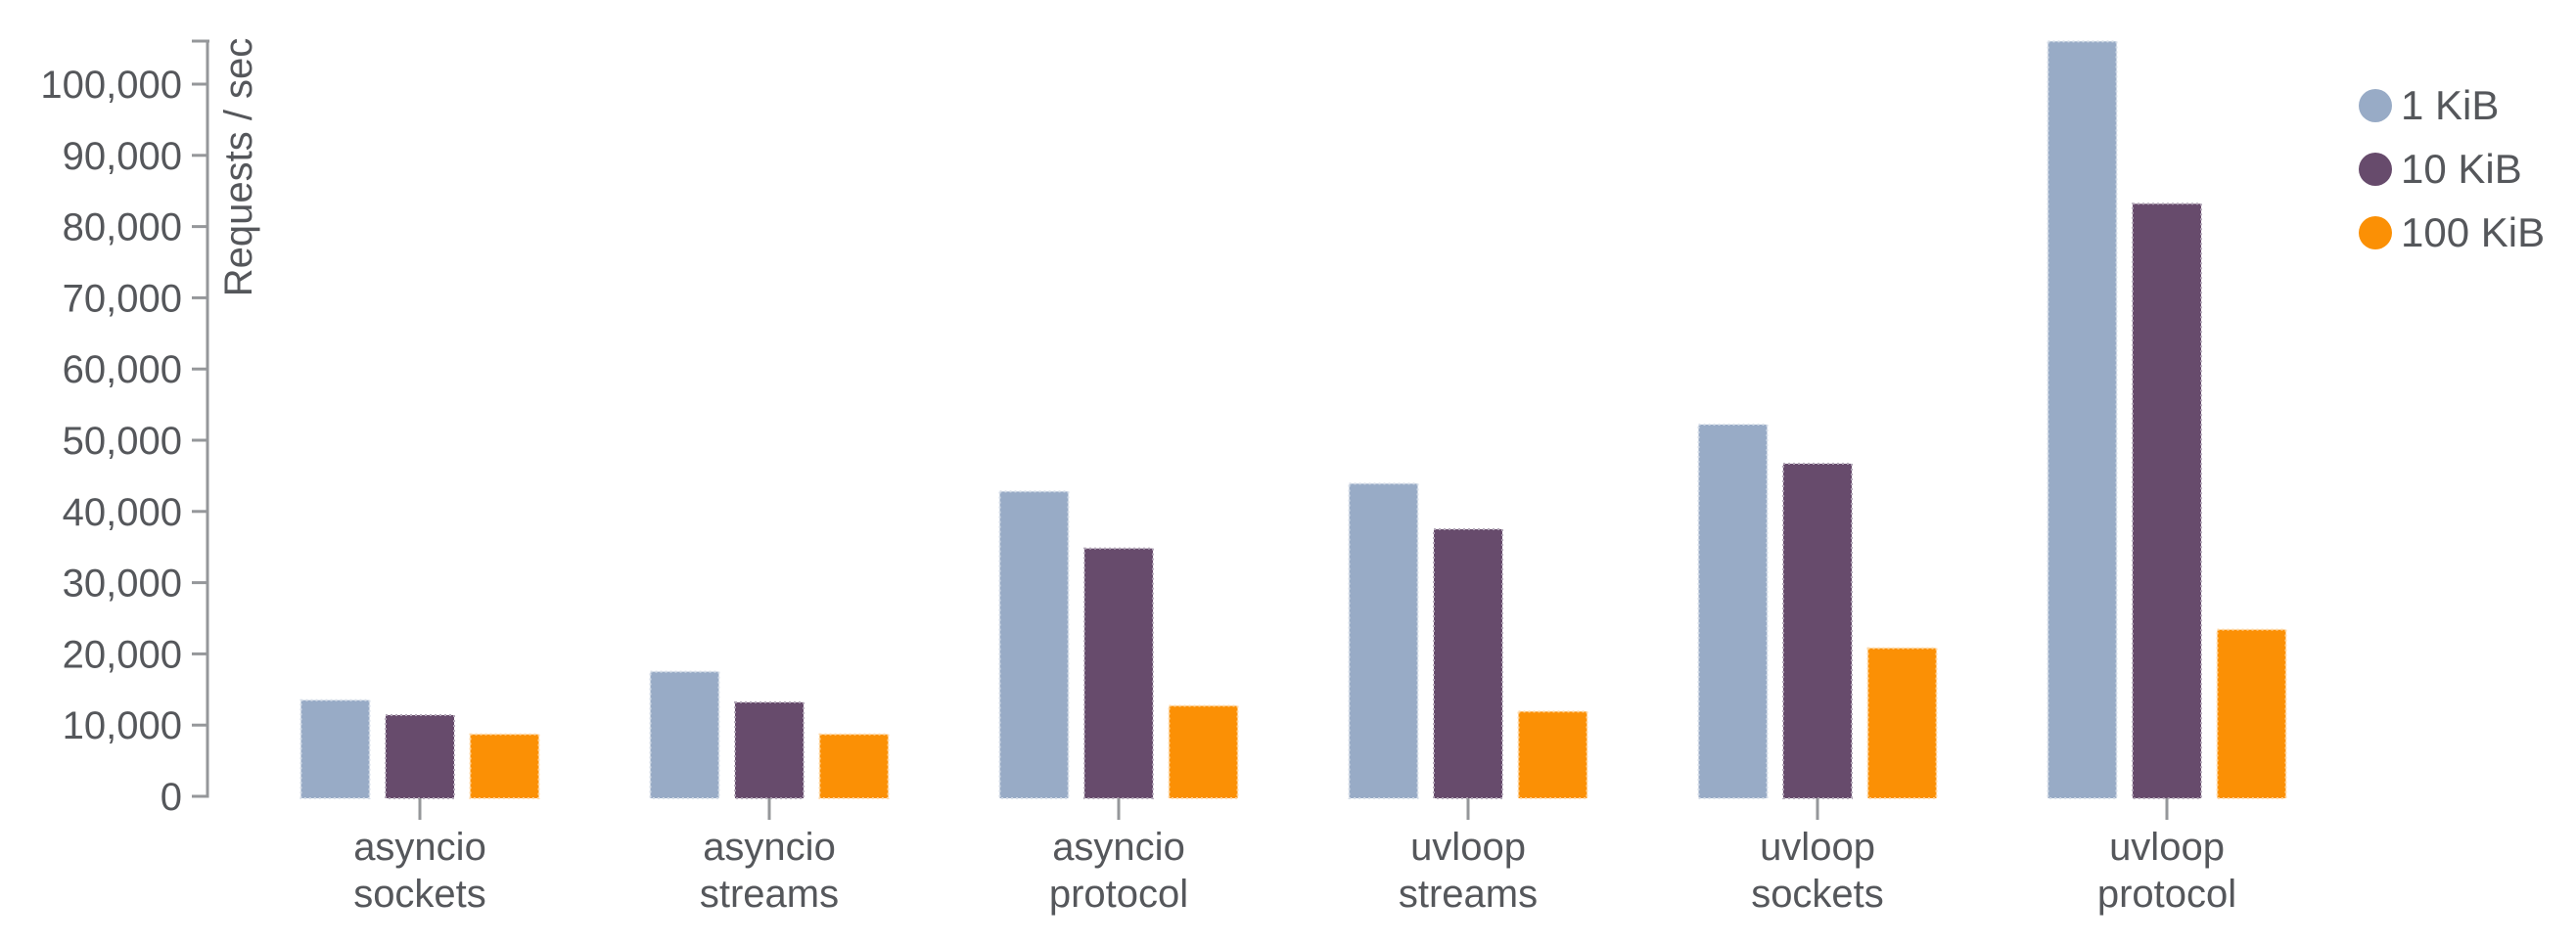 This screenshot has height=946, width=2576. Describe the element at coordinates (122, 298) in the screenshot. I see `y-tick-label: 70,000` at that location.